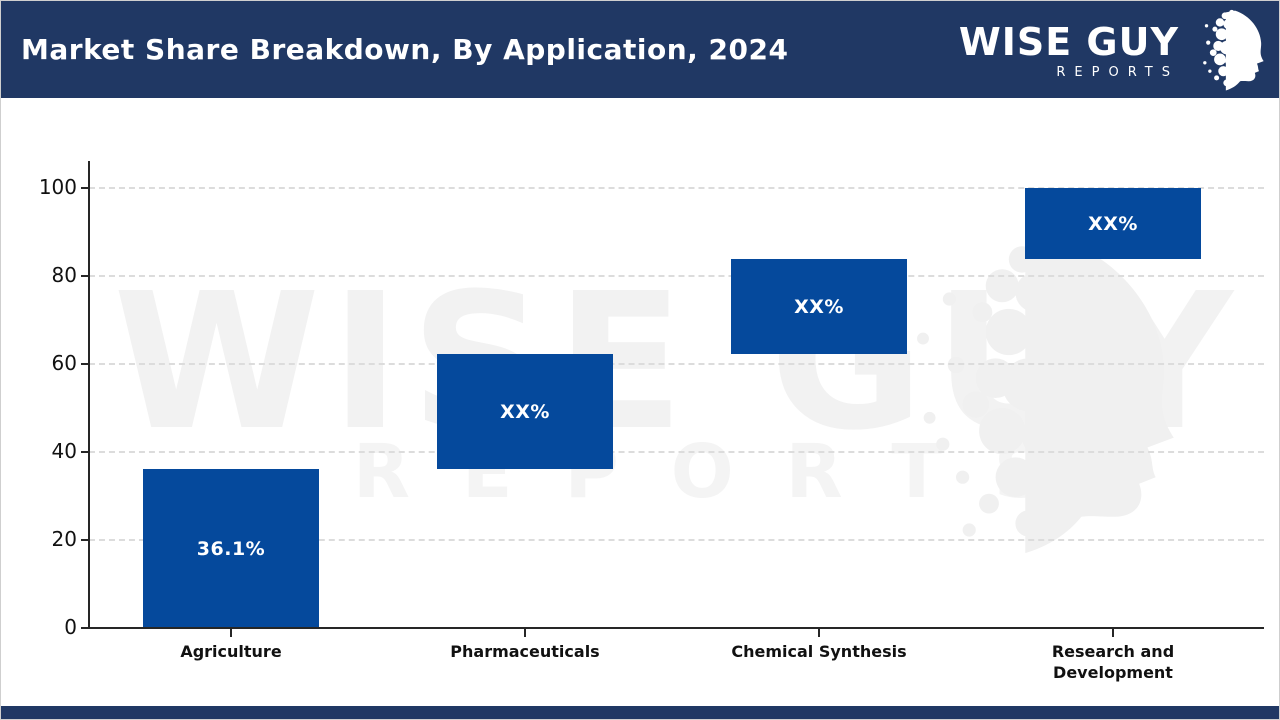 This screenshot has width=1280, height=720. Describe the element at coordinates (231, 651) in the screenshot. I see `x-category-label: Agriculture` at that location.